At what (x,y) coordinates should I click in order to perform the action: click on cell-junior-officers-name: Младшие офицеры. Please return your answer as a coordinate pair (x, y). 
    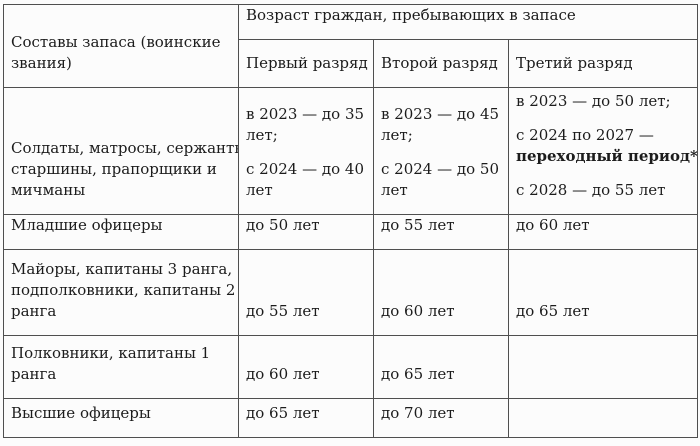
    Looking at the image, I should click on (121, 232).